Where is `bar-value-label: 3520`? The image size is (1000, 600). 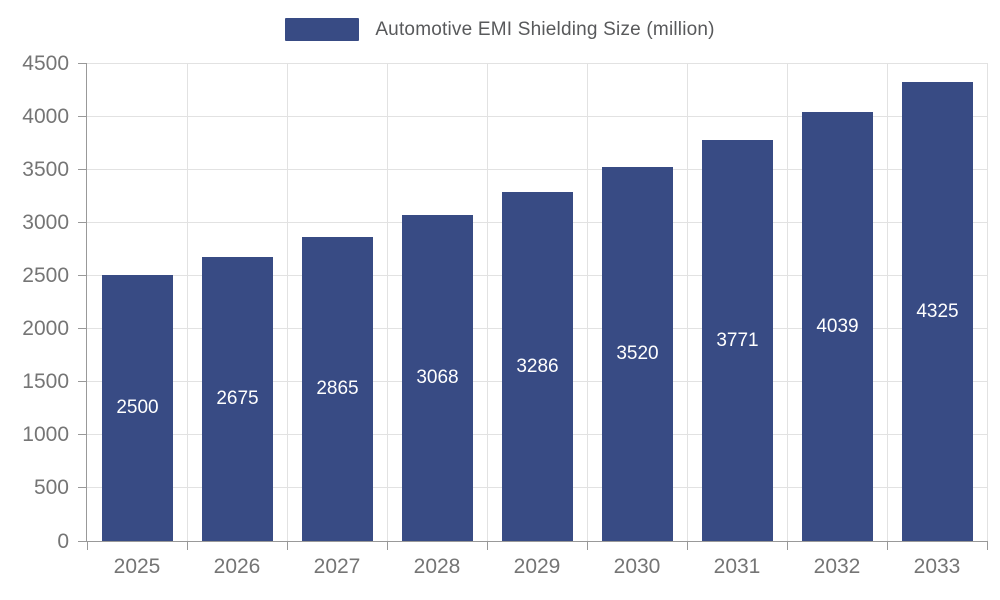 bar-value-label: 3520 is located at coordinates (637, 353).